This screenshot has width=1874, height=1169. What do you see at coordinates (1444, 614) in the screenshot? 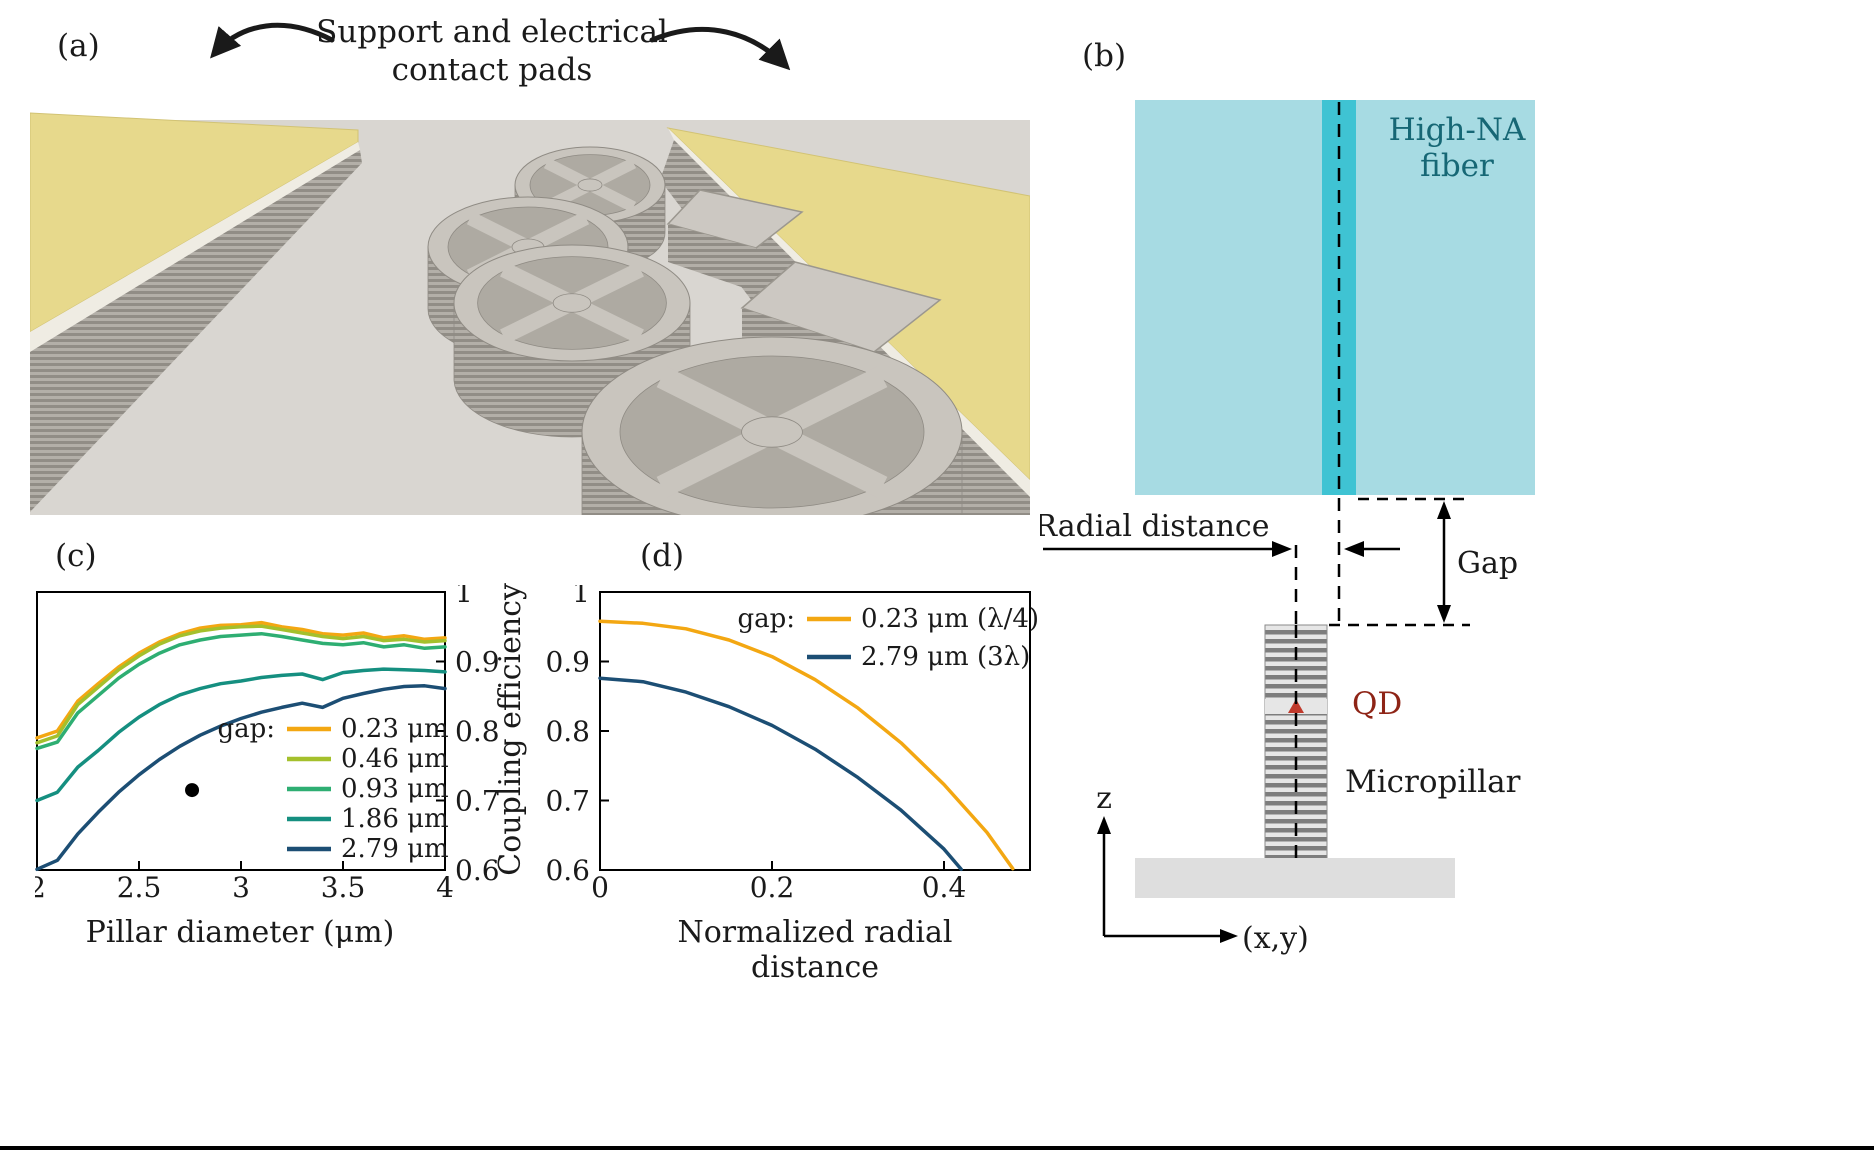
I see `gap-arrowhead-down` at bounding box center [1444, 614].